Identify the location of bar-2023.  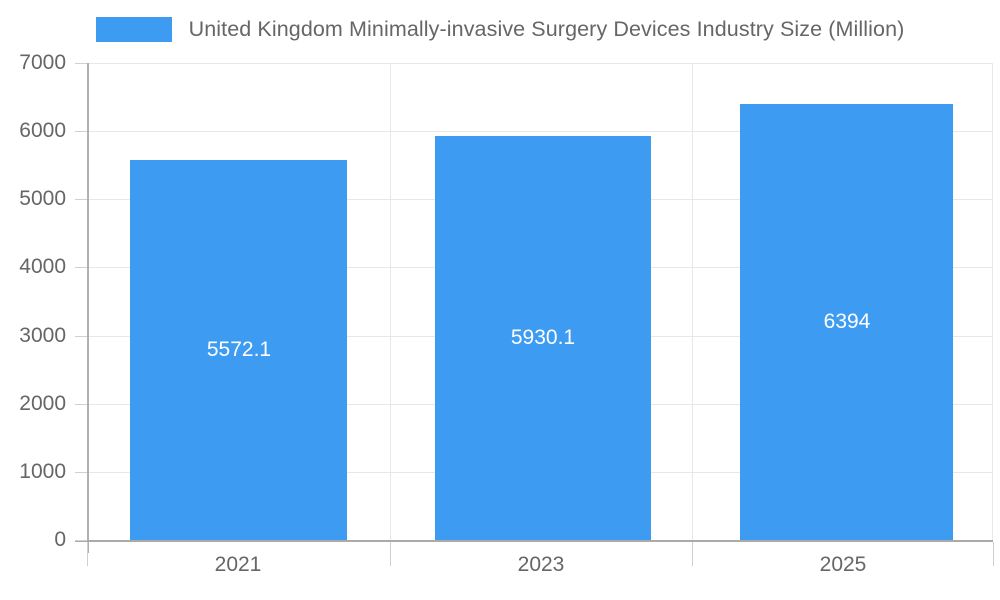
(543, 338).